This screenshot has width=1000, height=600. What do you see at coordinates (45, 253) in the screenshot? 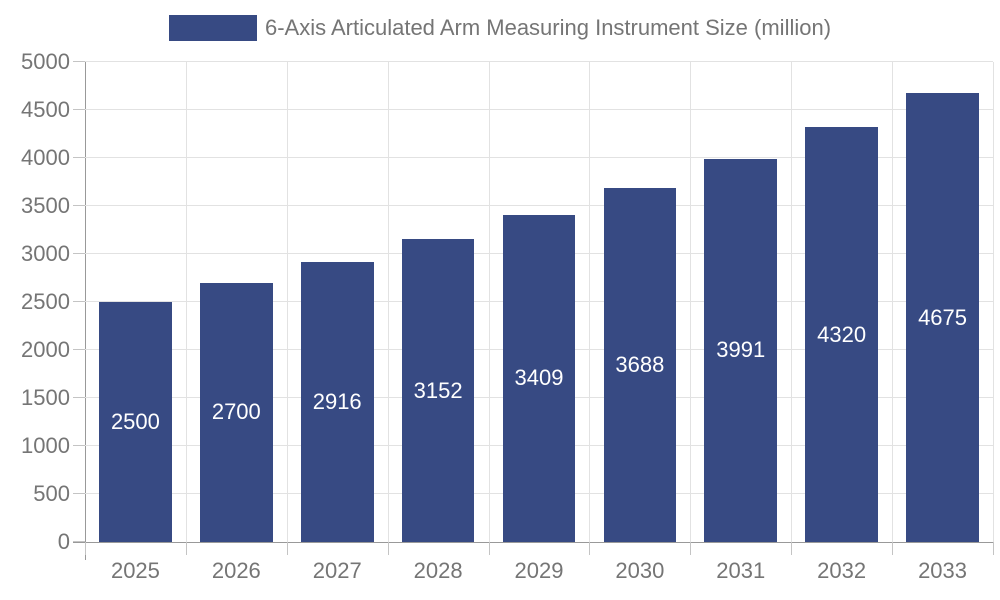
I see `y-tick-label: 3000` at bounding box center [45, 253].